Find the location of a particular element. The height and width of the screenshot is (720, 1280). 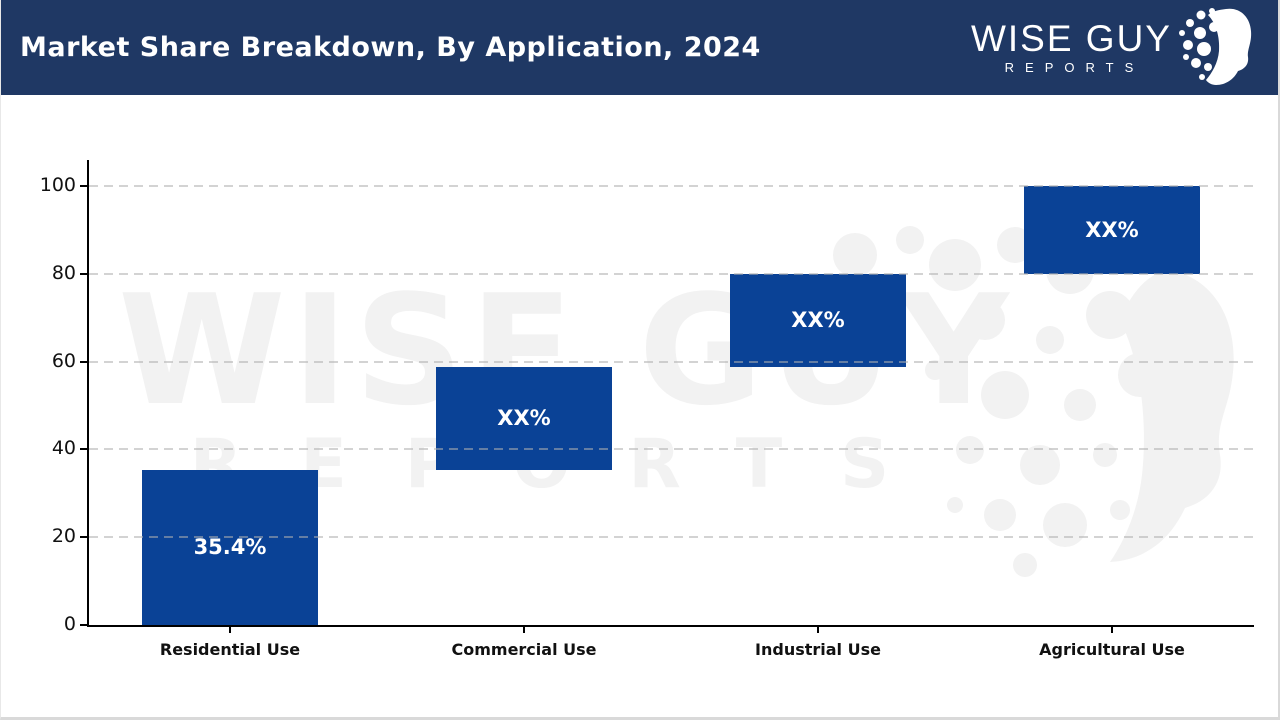

logo-wordmark: WISE GUY REPORTS is located at coordinates (1071, 47).